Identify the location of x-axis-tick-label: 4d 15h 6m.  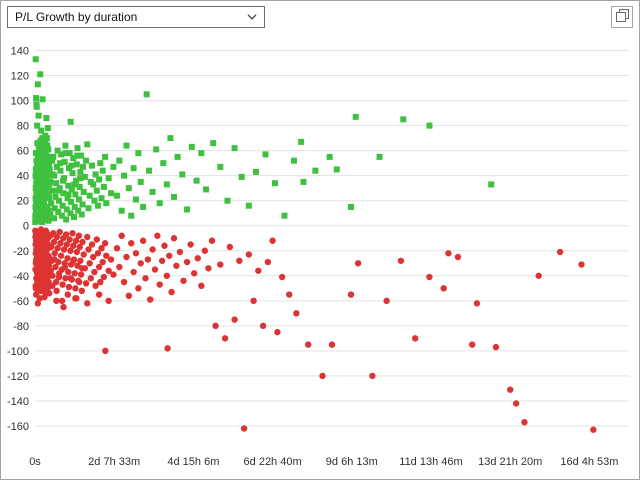
(193, 462).